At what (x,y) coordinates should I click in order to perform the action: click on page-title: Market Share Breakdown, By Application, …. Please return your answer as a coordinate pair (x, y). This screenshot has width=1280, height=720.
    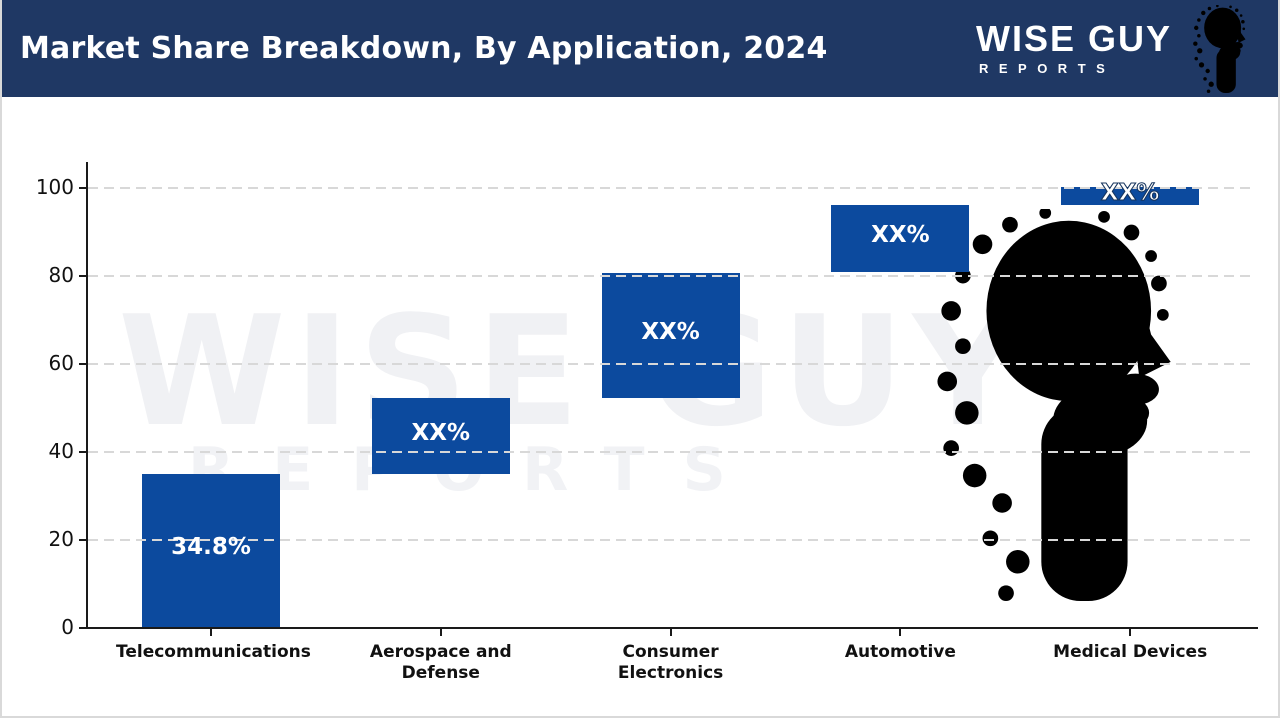
    Looking at the image, I should click on (424, 48).